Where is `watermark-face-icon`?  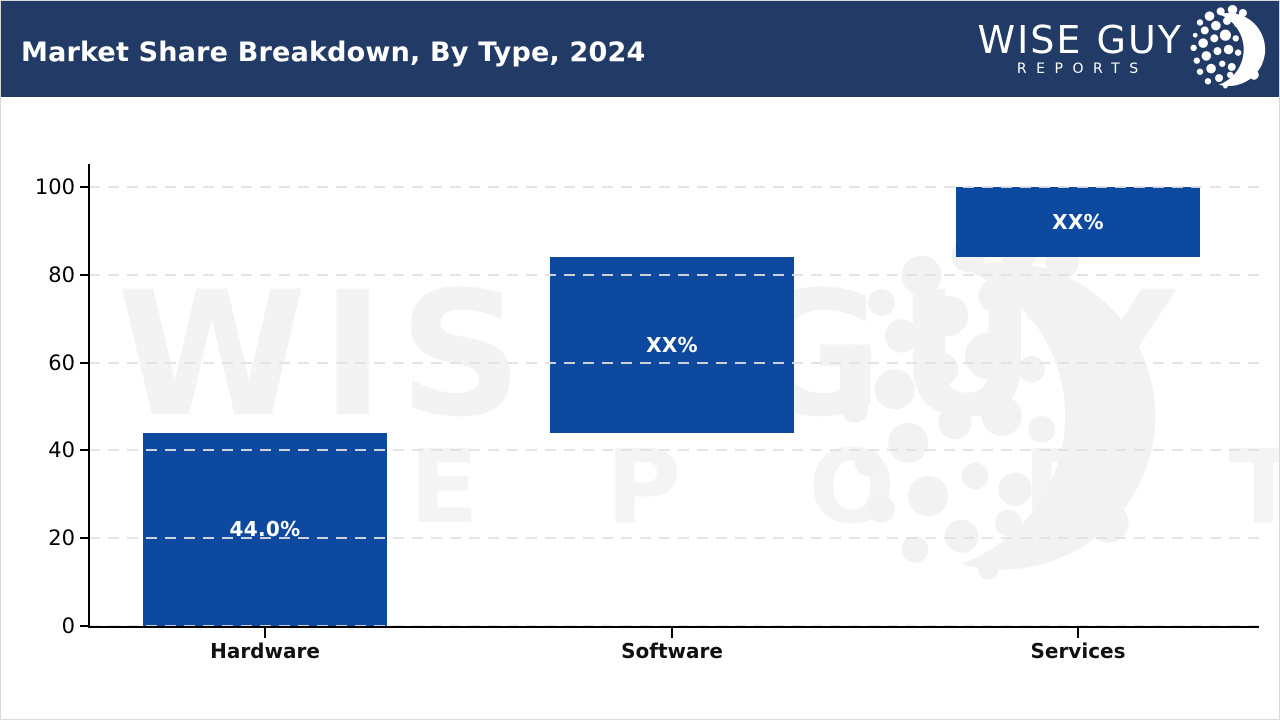 watermark-face-icon is located at coordinates (998, 404).